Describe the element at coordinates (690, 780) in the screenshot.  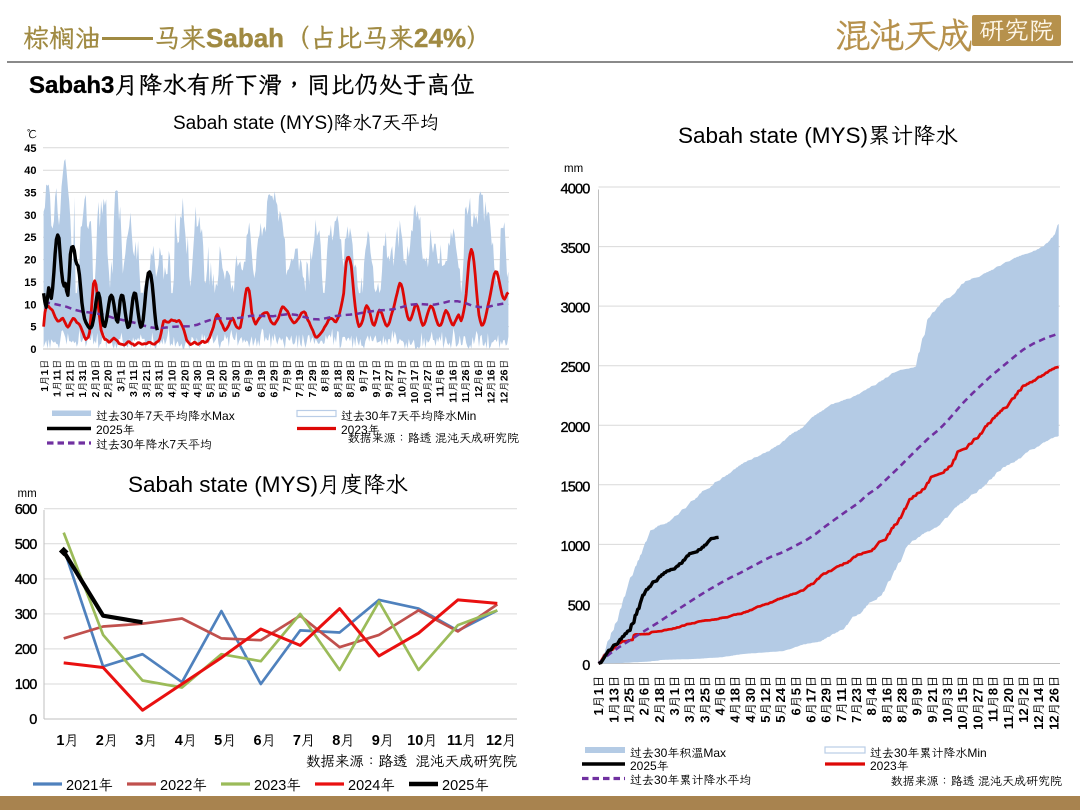
I see `svg-text: 过去30年累计降水平均` at that location.